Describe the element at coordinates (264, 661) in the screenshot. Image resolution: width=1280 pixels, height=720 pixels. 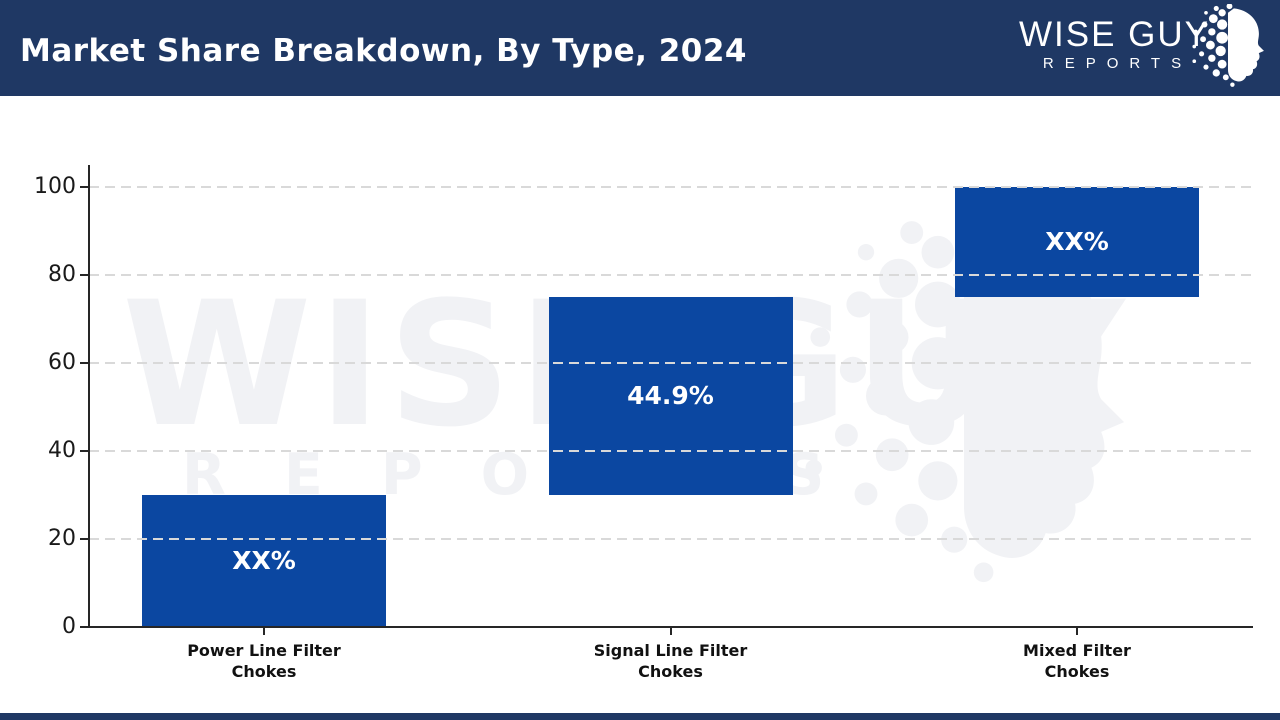
I see `x-axis-tick-label: Power Line Filter Chokes` at that location.